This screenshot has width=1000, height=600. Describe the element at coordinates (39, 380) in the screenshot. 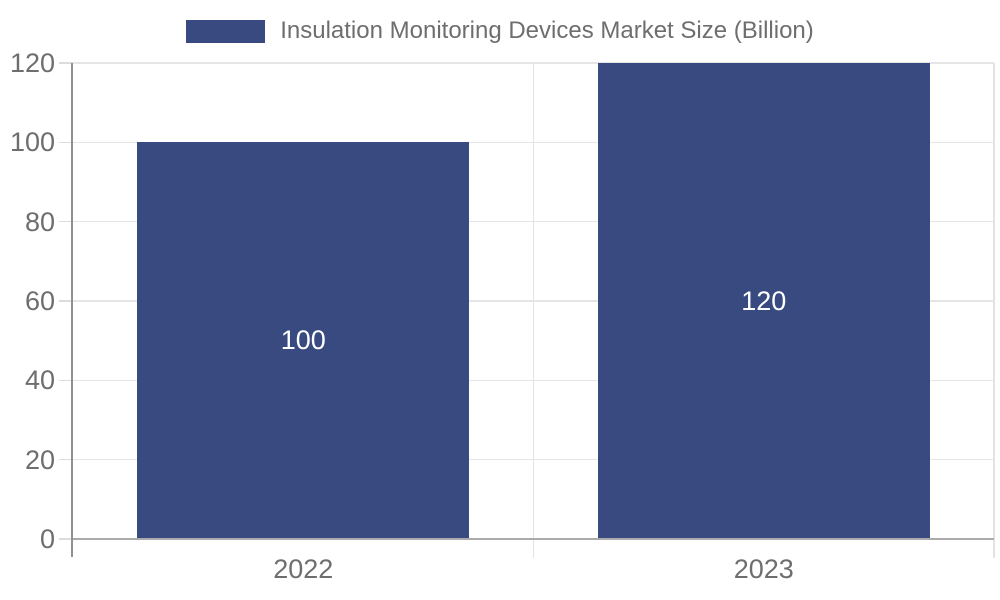

I see `y-tick-label: 40` at that location.